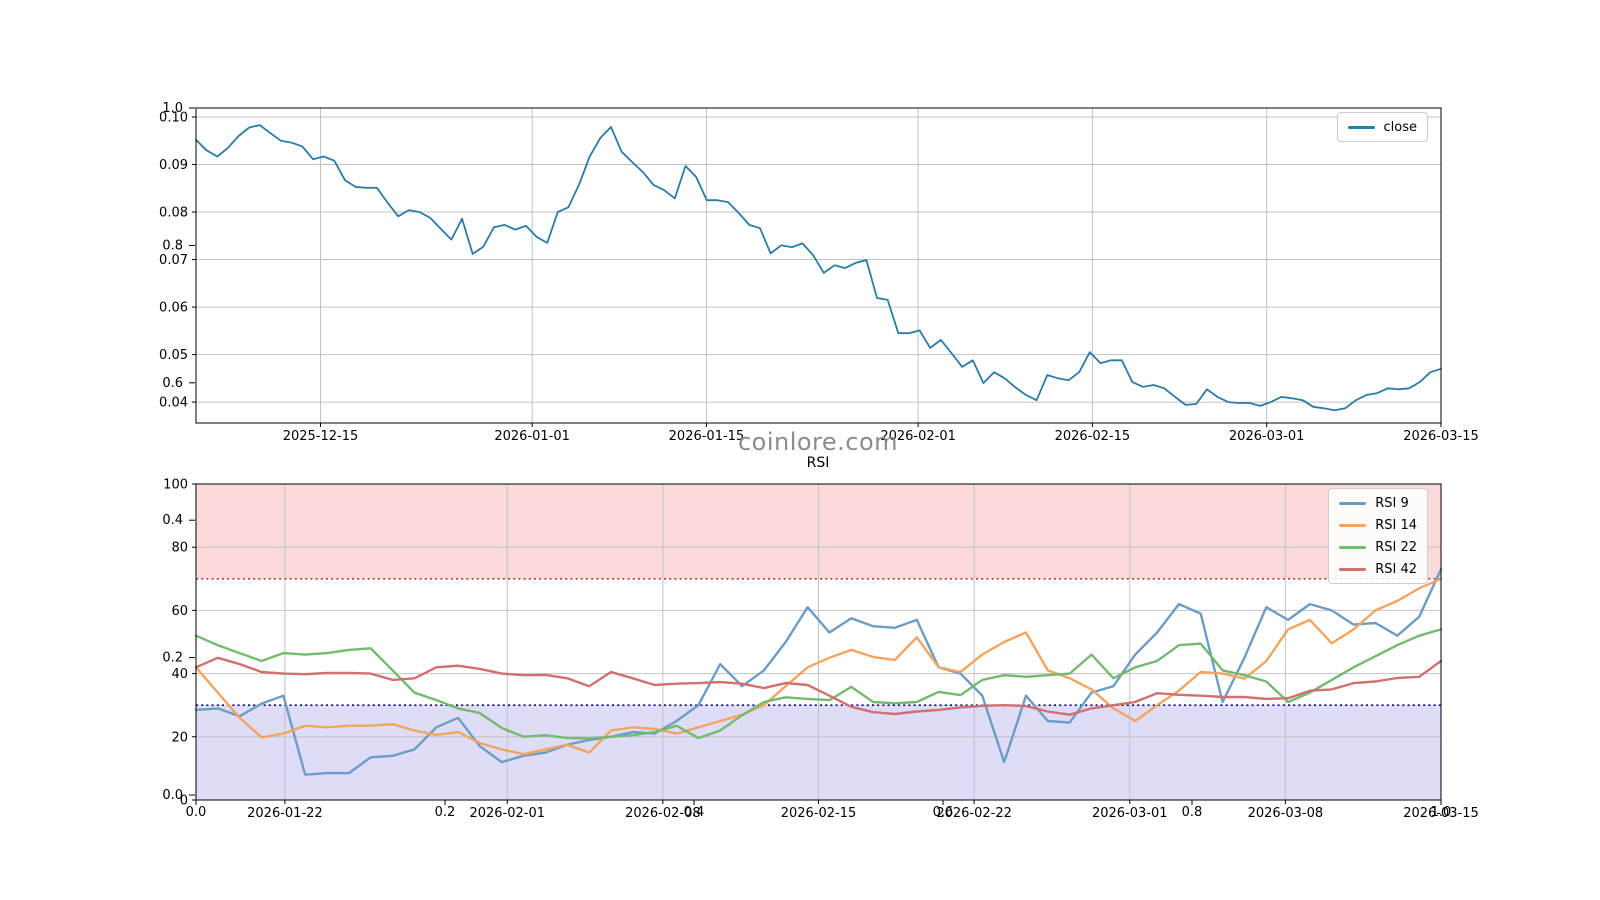 The height and width of the screenshot is (900, 1600). I want to click on rsi-y-tick-label: 20, so click(179, 737).